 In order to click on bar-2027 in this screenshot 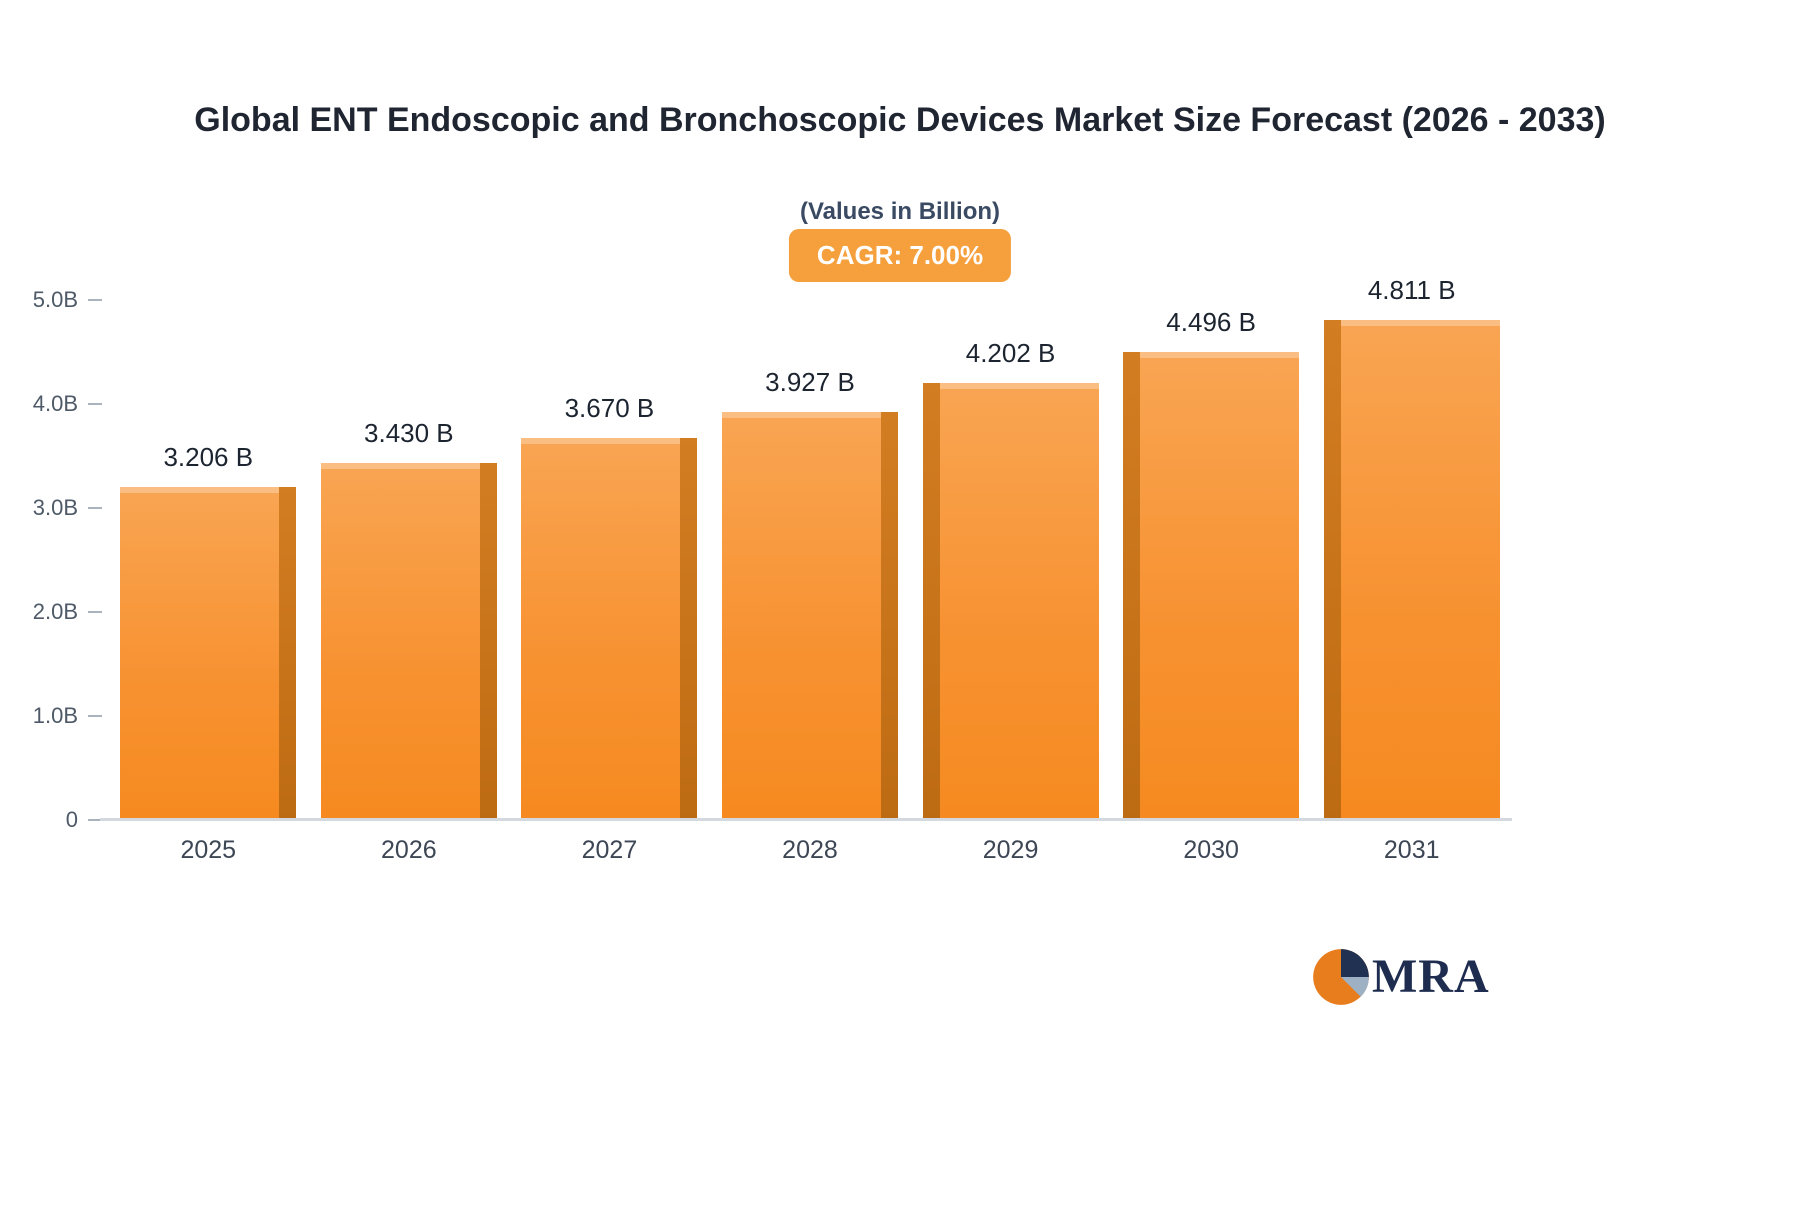, I will do `click(609, 629)`.